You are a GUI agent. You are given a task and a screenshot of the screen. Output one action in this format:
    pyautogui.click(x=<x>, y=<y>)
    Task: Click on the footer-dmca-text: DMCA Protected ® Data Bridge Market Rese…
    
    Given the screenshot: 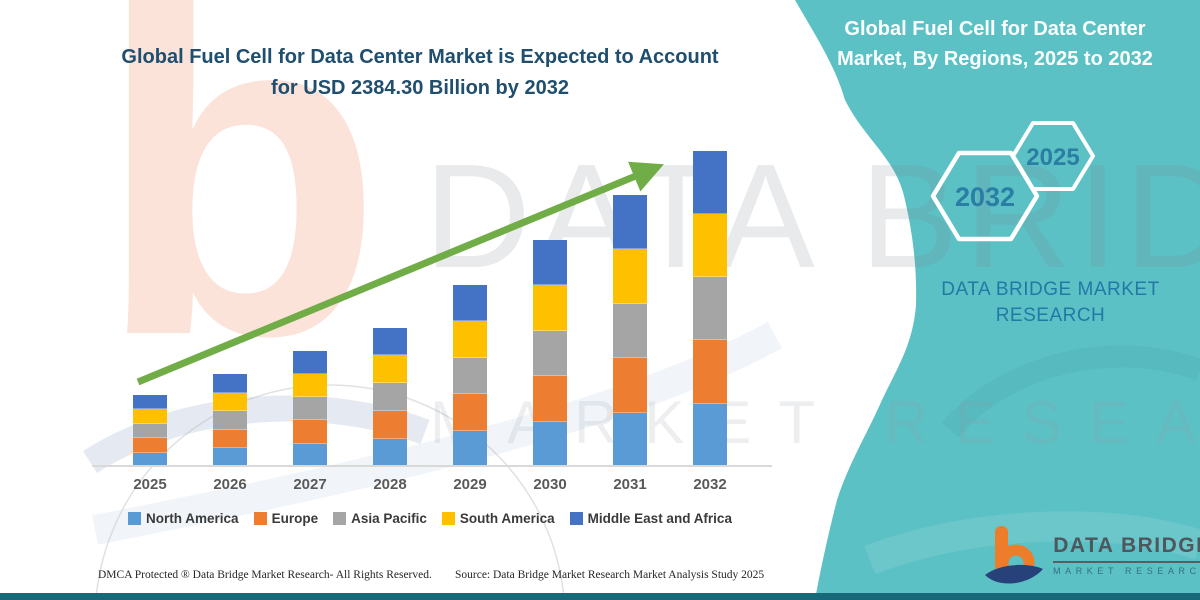 What is the action you would take?
    pyautogui.click(x=265, y=575)
    